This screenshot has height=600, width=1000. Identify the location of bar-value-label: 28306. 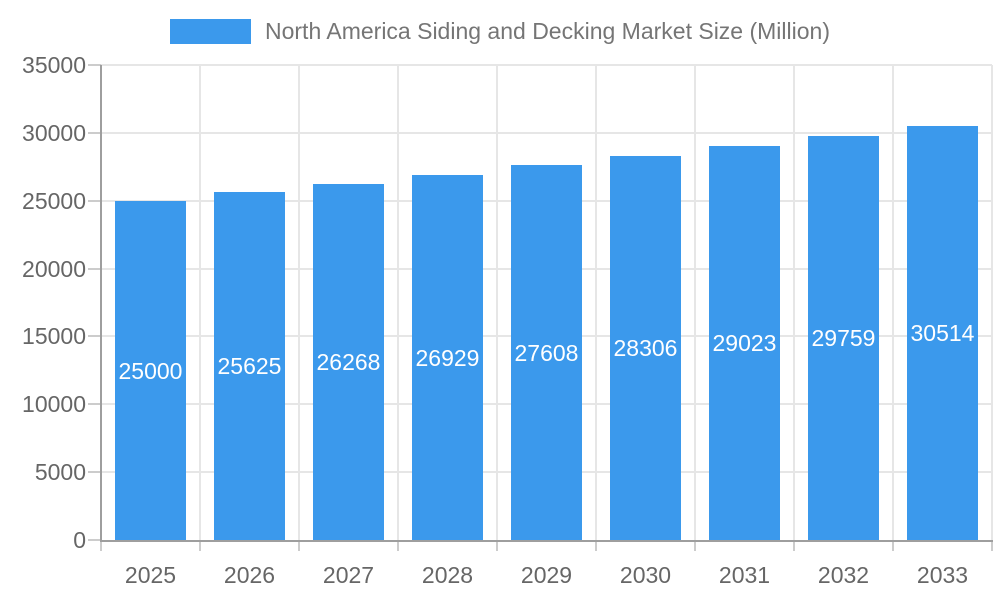
(645, 348).